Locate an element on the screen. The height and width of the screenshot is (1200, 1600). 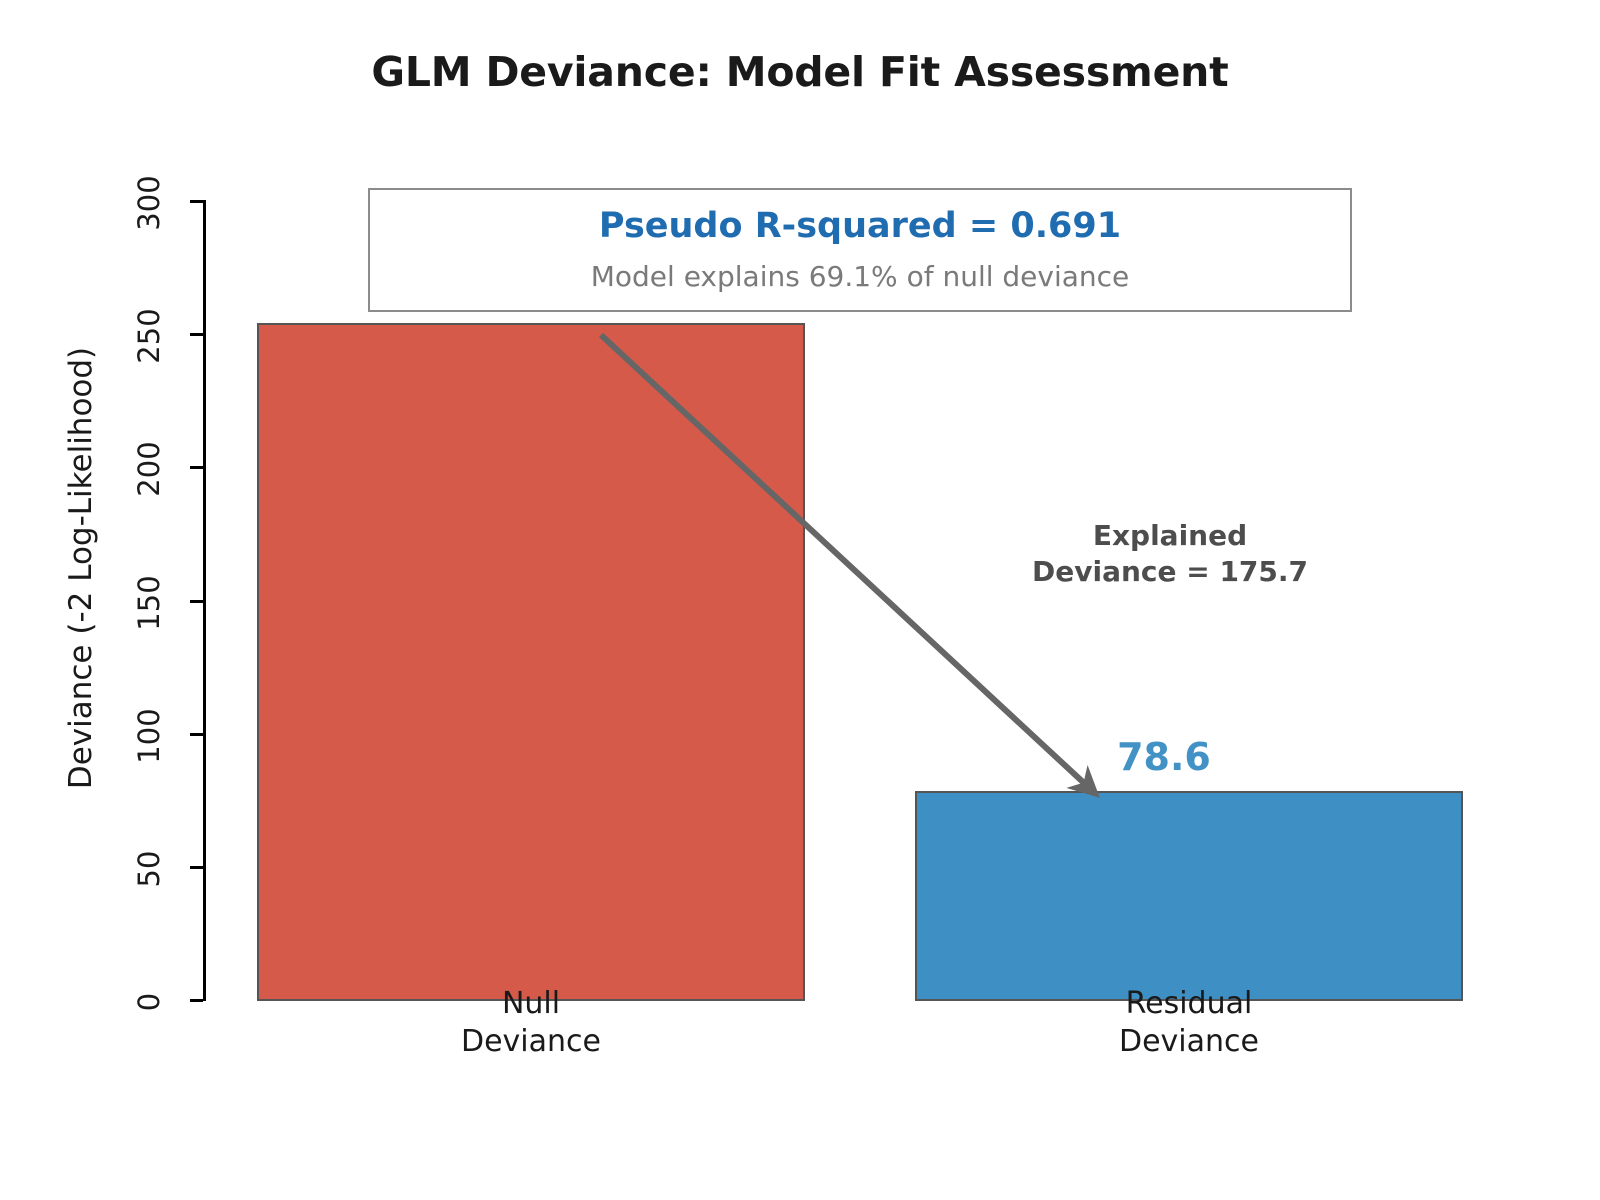
explained-deviance-annotation: Explained Deviance = 175.7 is located at coordinates (1170, 553).